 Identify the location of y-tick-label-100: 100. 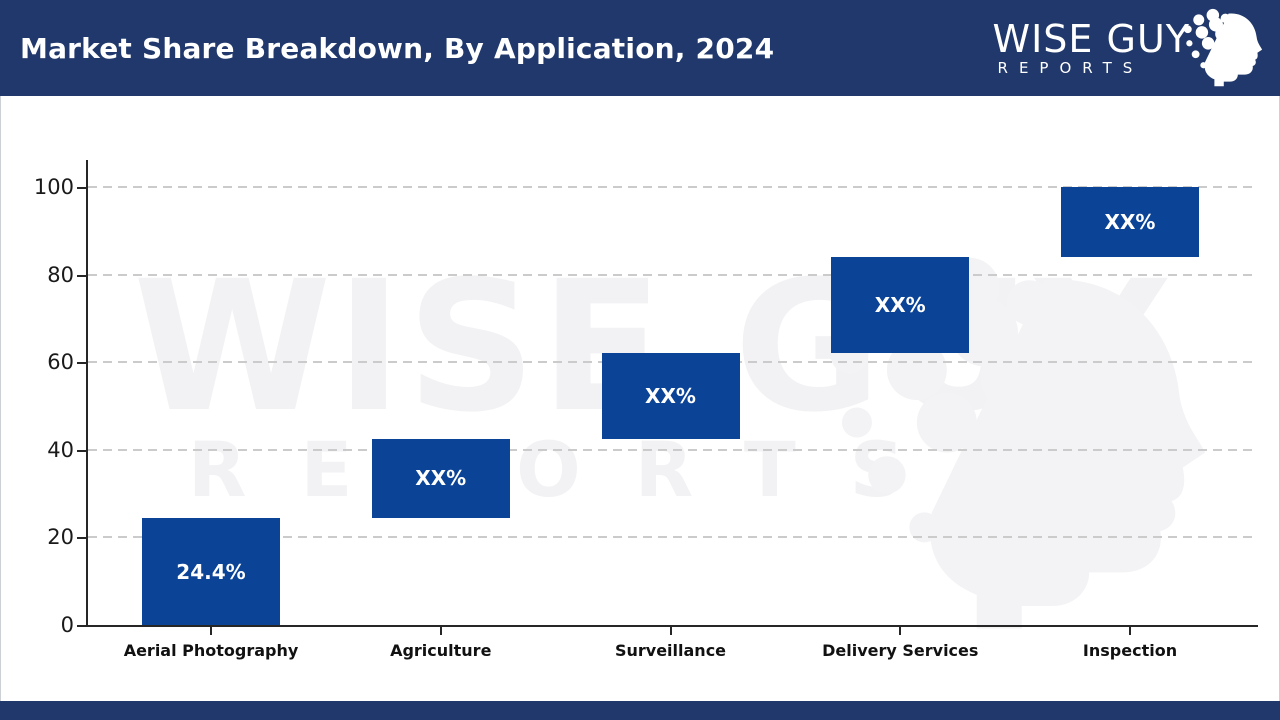
(53, 187).